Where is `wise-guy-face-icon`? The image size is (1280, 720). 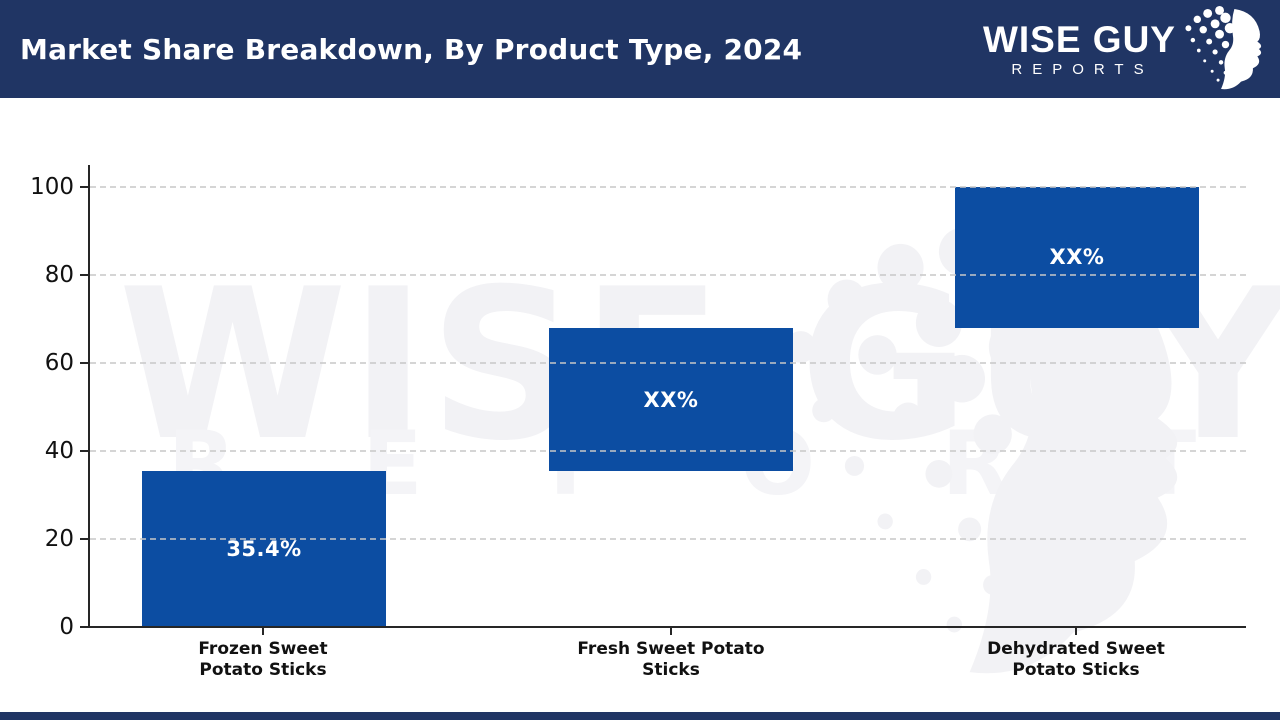 wise-guy-face-icon is located at coordinates (1223, 48).